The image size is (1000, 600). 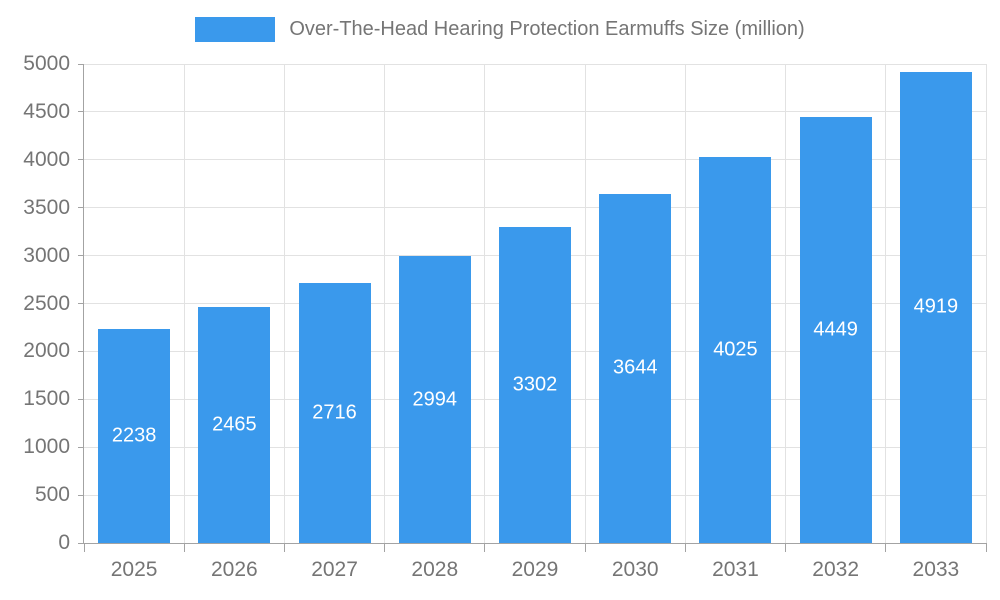 What do you see at coordinates (134, 569) in the screenshot?
I see `x-axis-tick-label: 2025` at bounding box center [134, 569].